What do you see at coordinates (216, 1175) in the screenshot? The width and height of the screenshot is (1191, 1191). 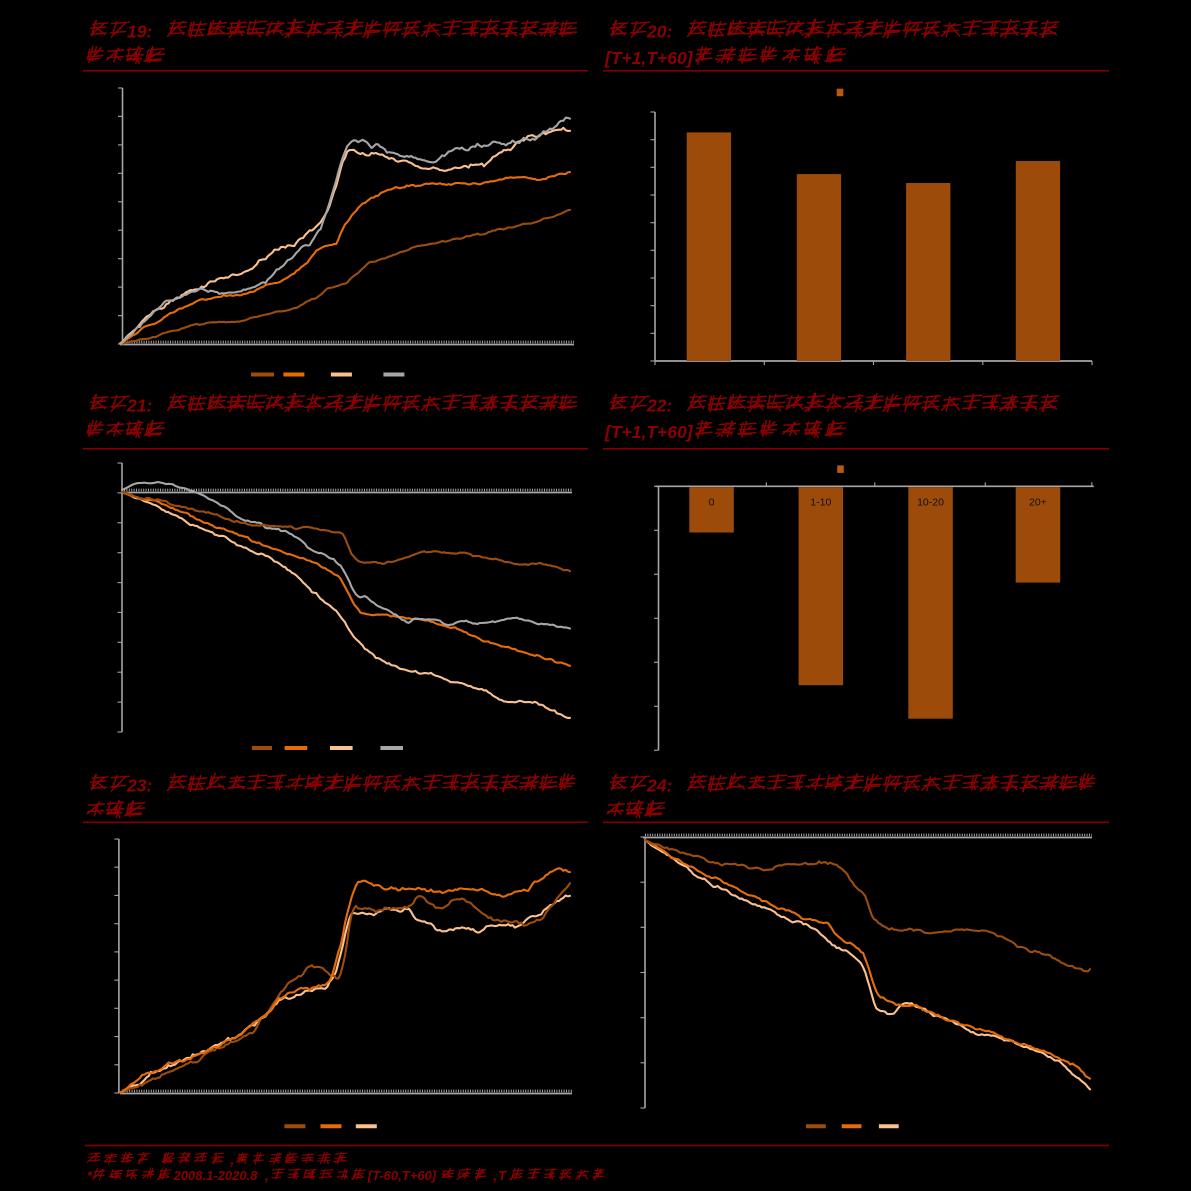 I see `svg-text: 2008.1-2020.8` at bounding box center [216, 1175].